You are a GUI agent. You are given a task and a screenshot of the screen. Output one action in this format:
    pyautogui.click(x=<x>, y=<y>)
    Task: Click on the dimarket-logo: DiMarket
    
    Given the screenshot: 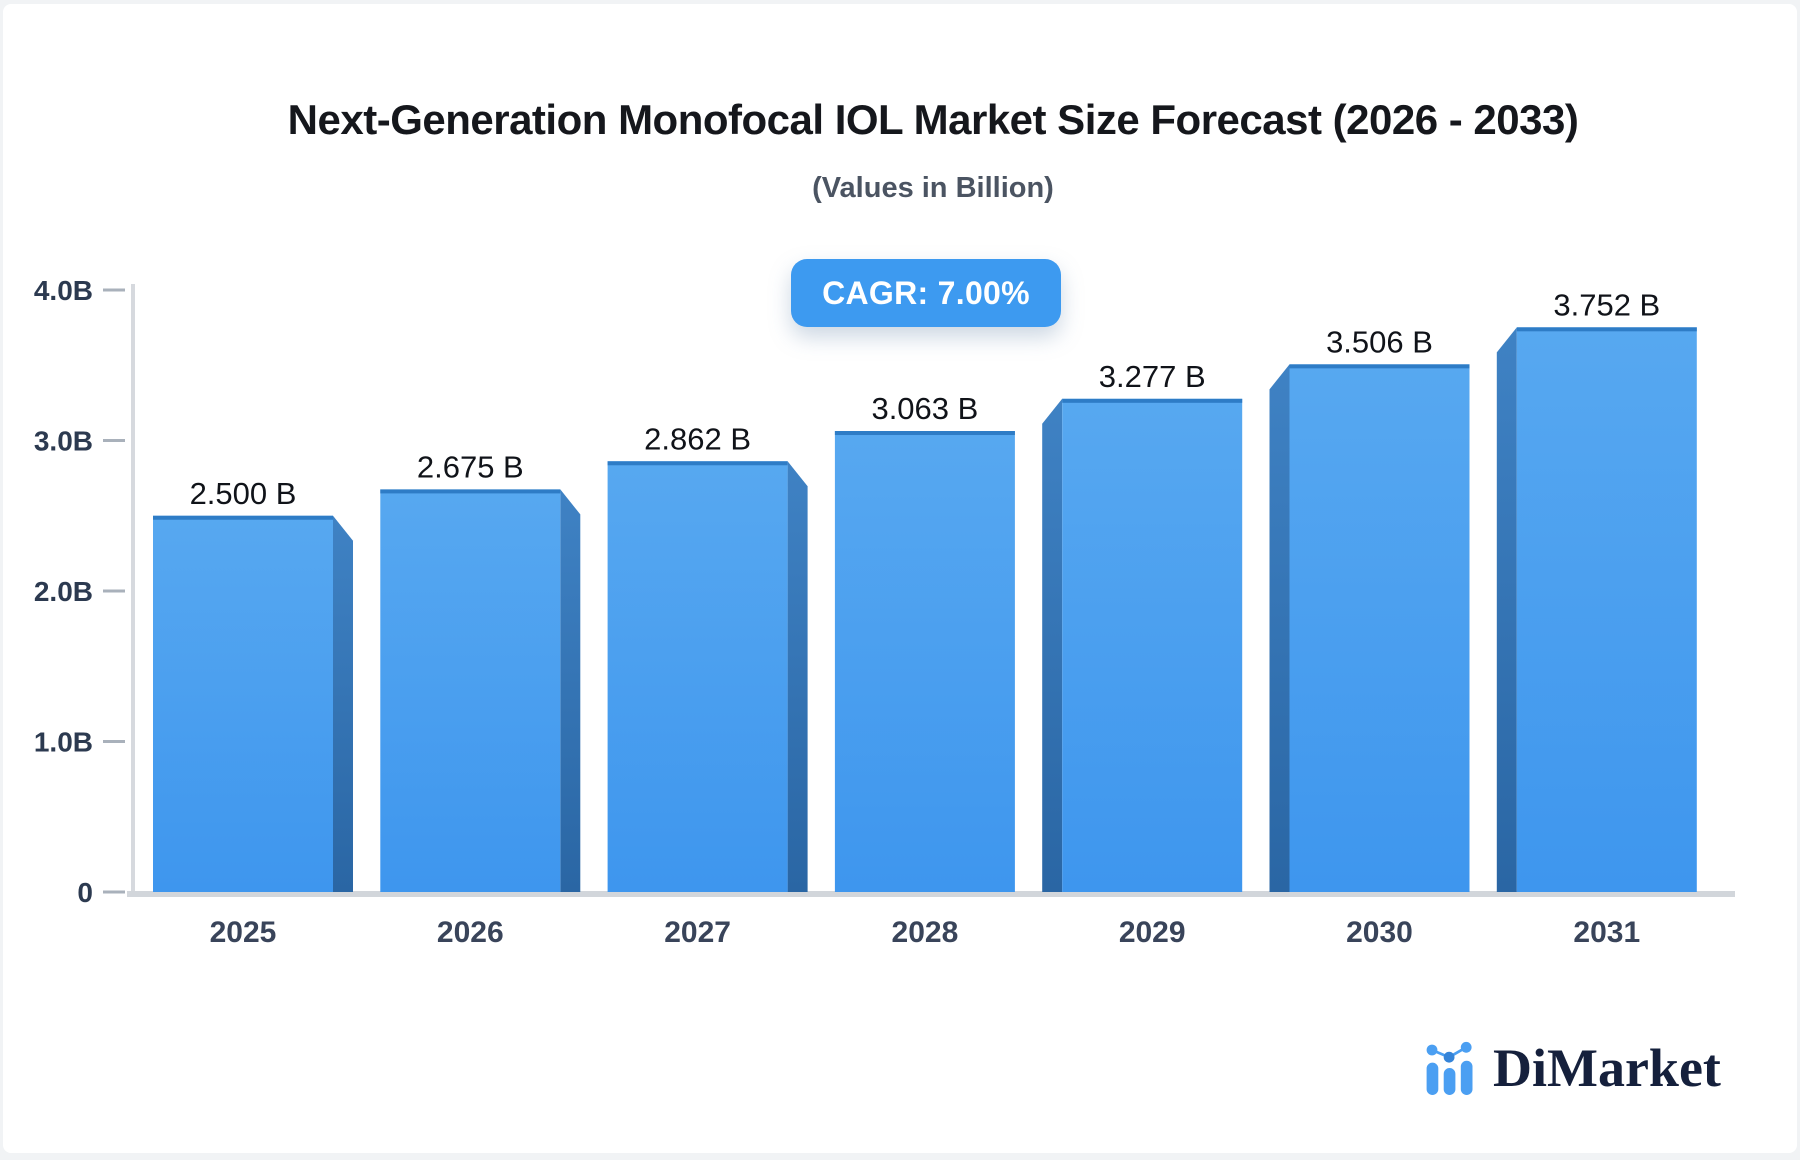 What is the action you would take?
    pyautogui.click(x=1572, y=1068)
    